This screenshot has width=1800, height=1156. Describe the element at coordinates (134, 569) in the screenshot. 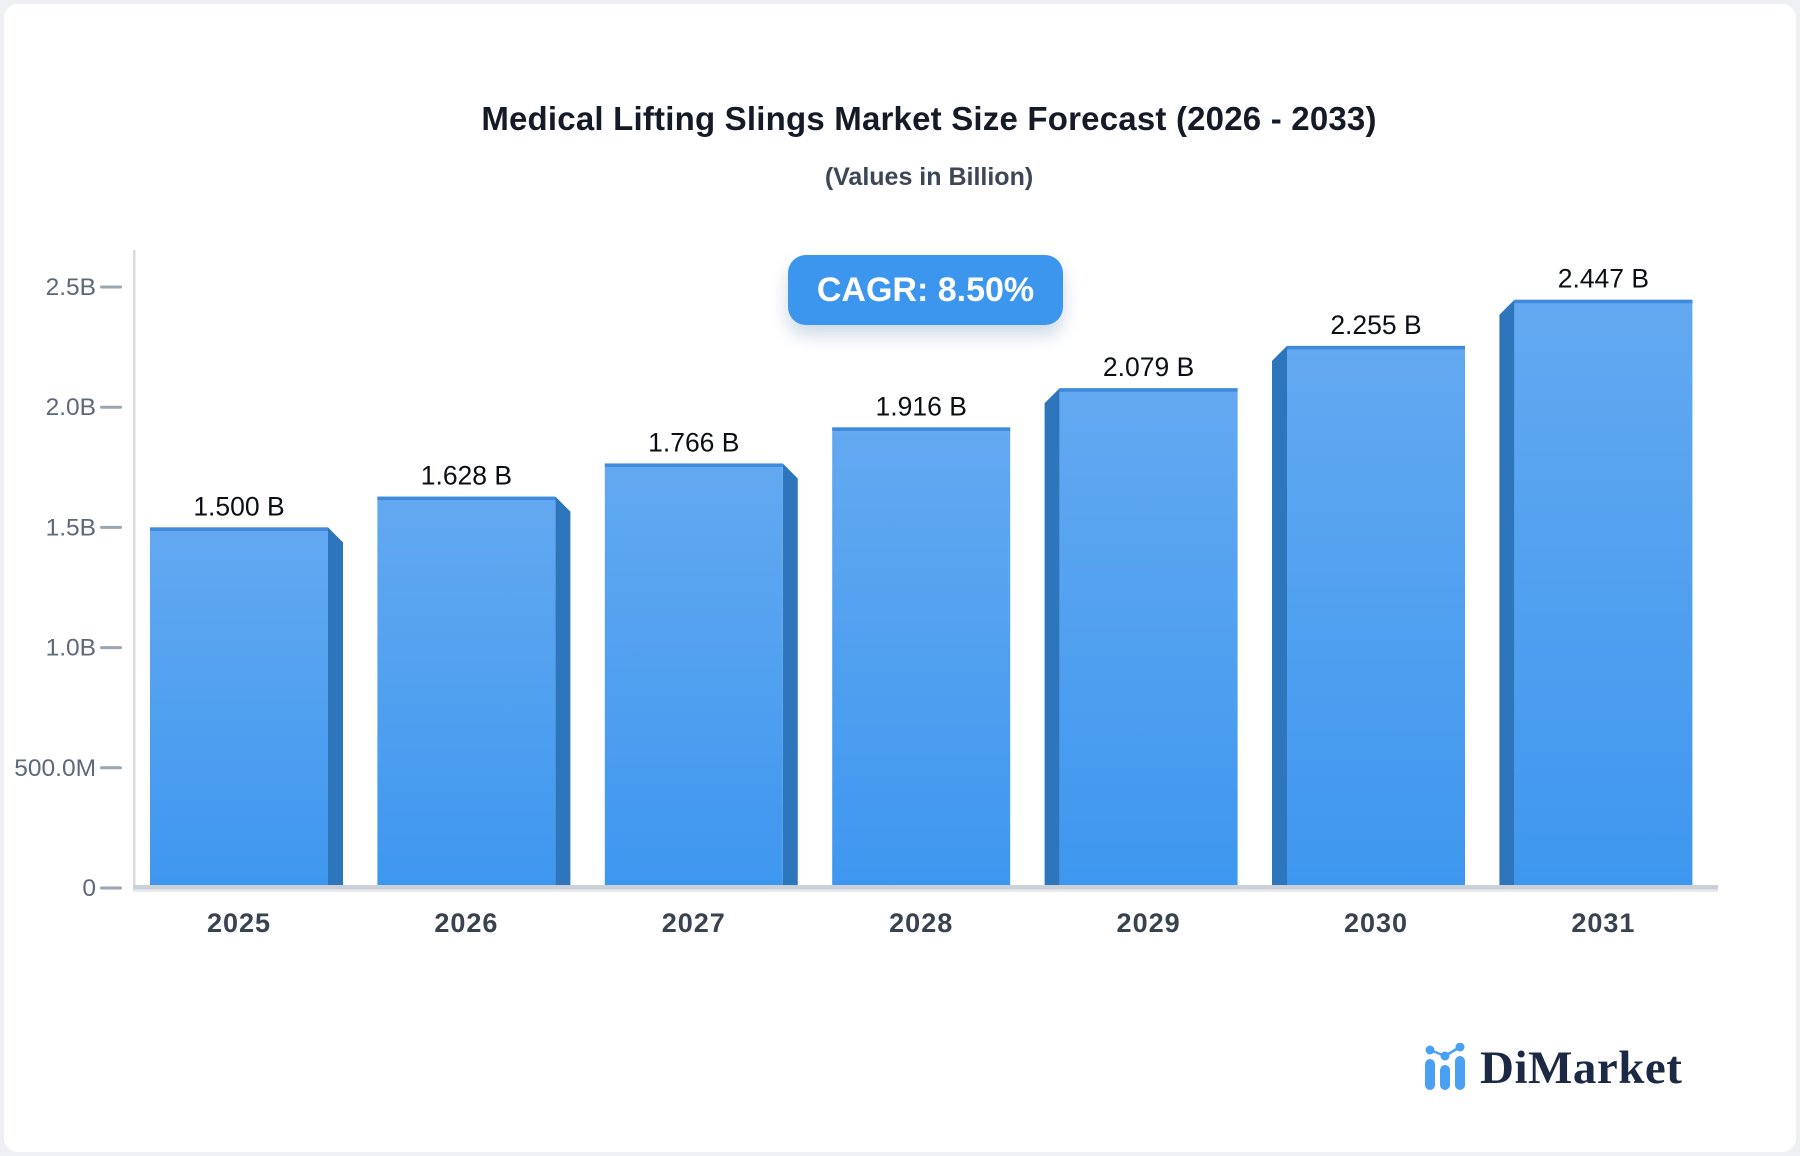

I see `y-axis-line` at that location.